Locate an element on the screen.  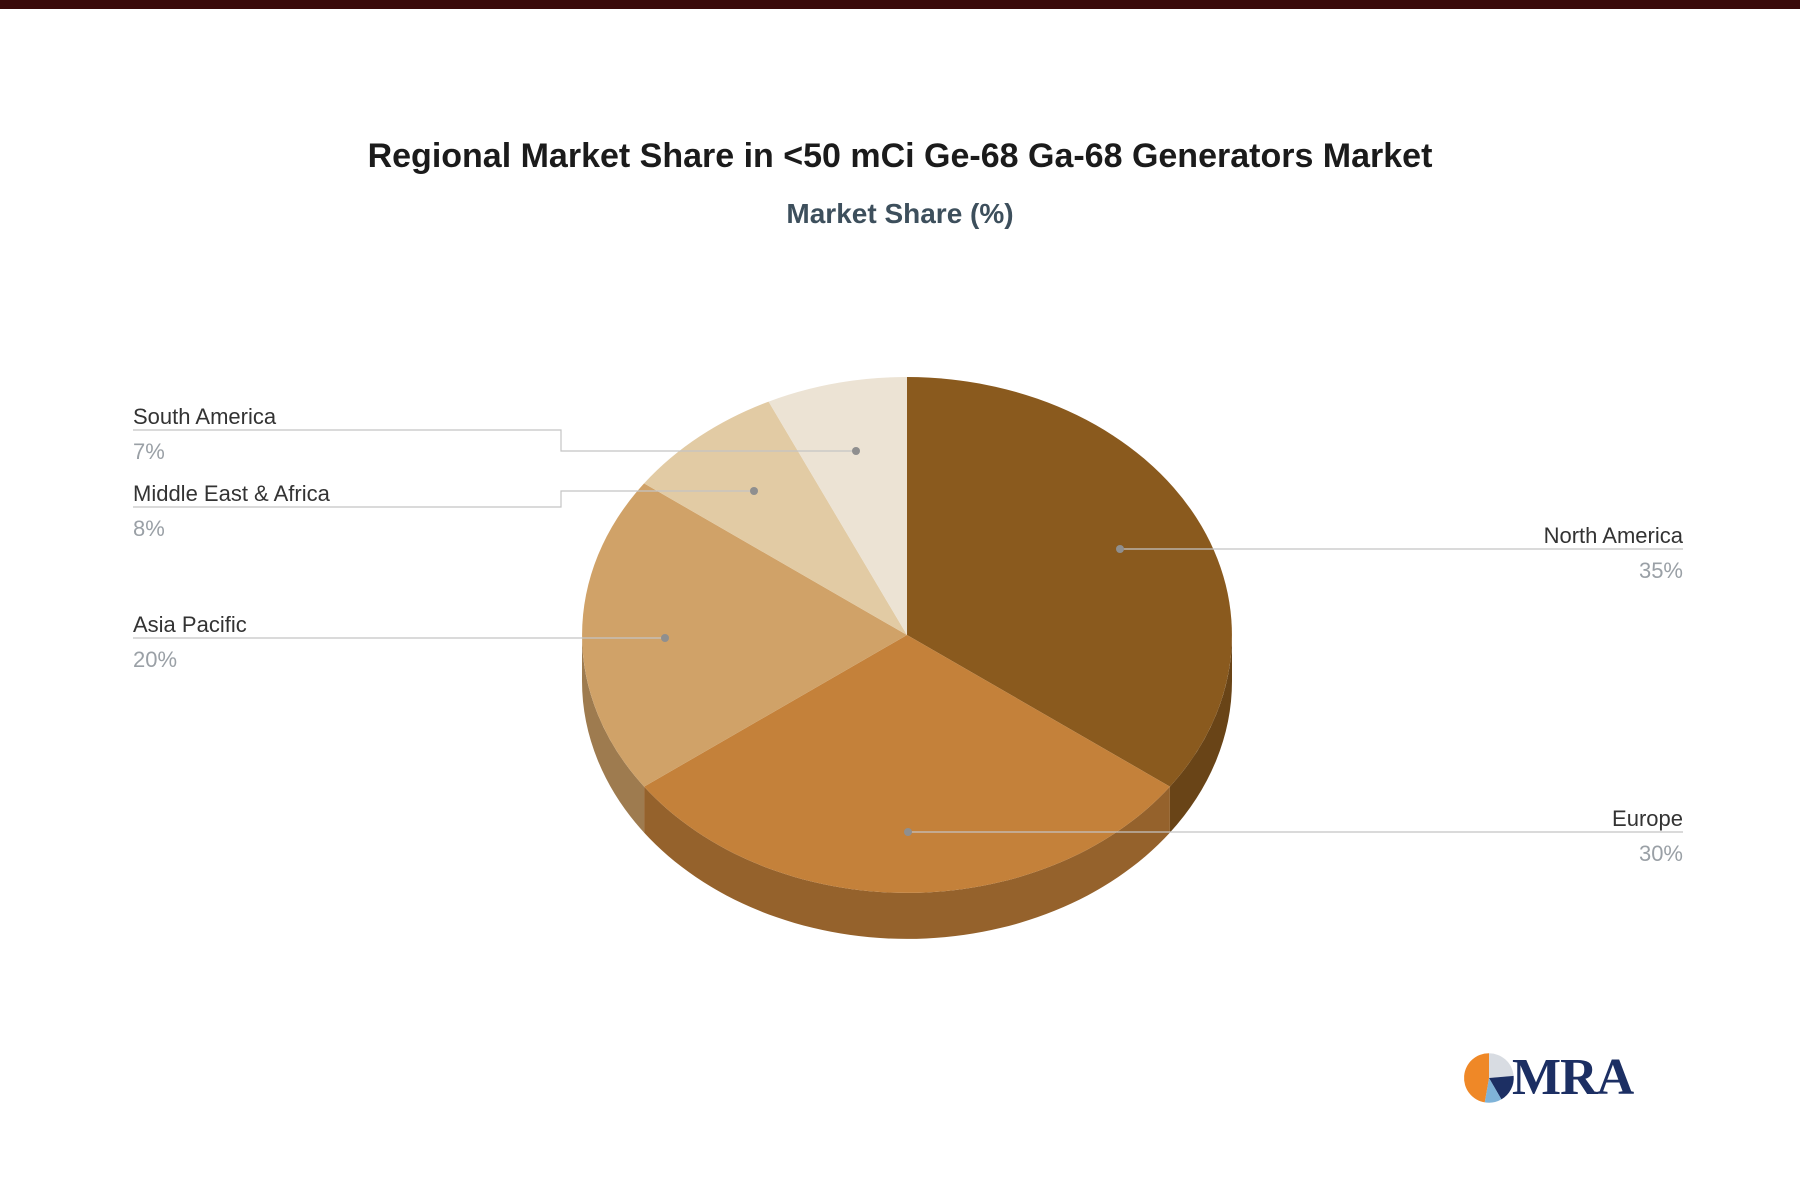
leader-dot-middle-east-africa is located at coordinates (754, 491).